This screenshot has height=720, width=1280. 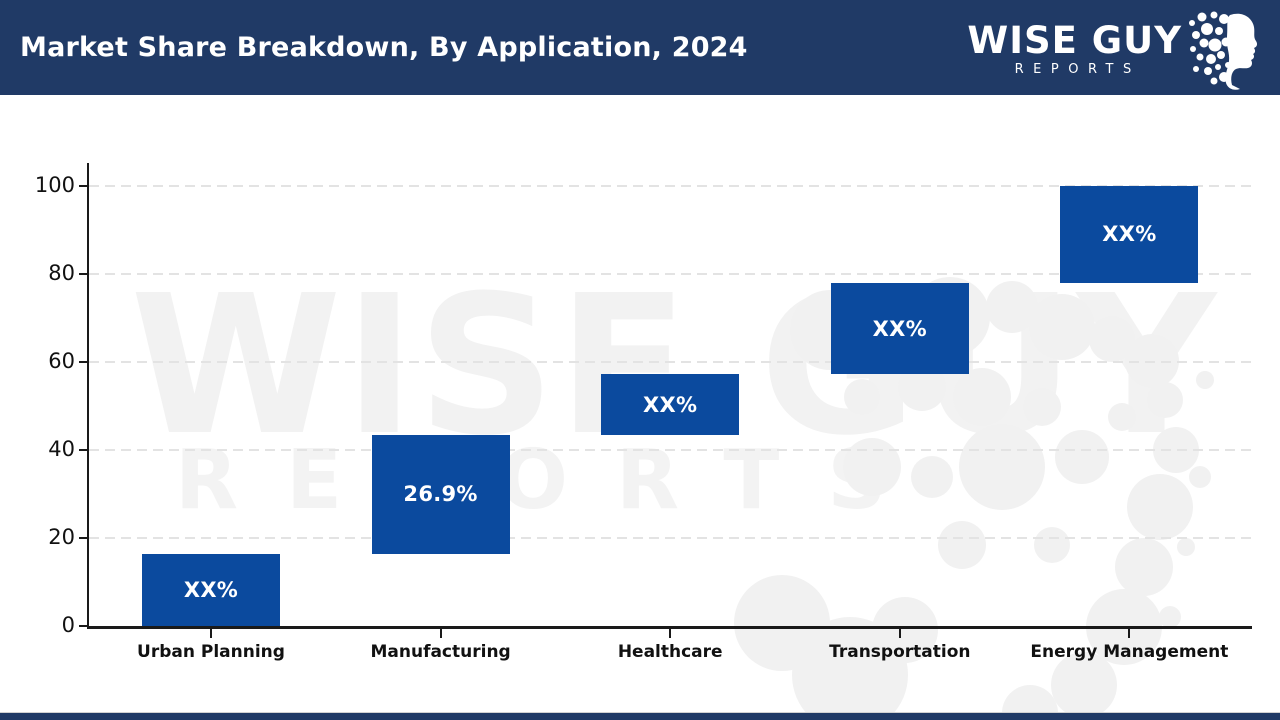 What do you see at coordinates (900, 652) in the screenshot?
I see `category-label-transportation: Transportation` at bounding box center [900, 652].